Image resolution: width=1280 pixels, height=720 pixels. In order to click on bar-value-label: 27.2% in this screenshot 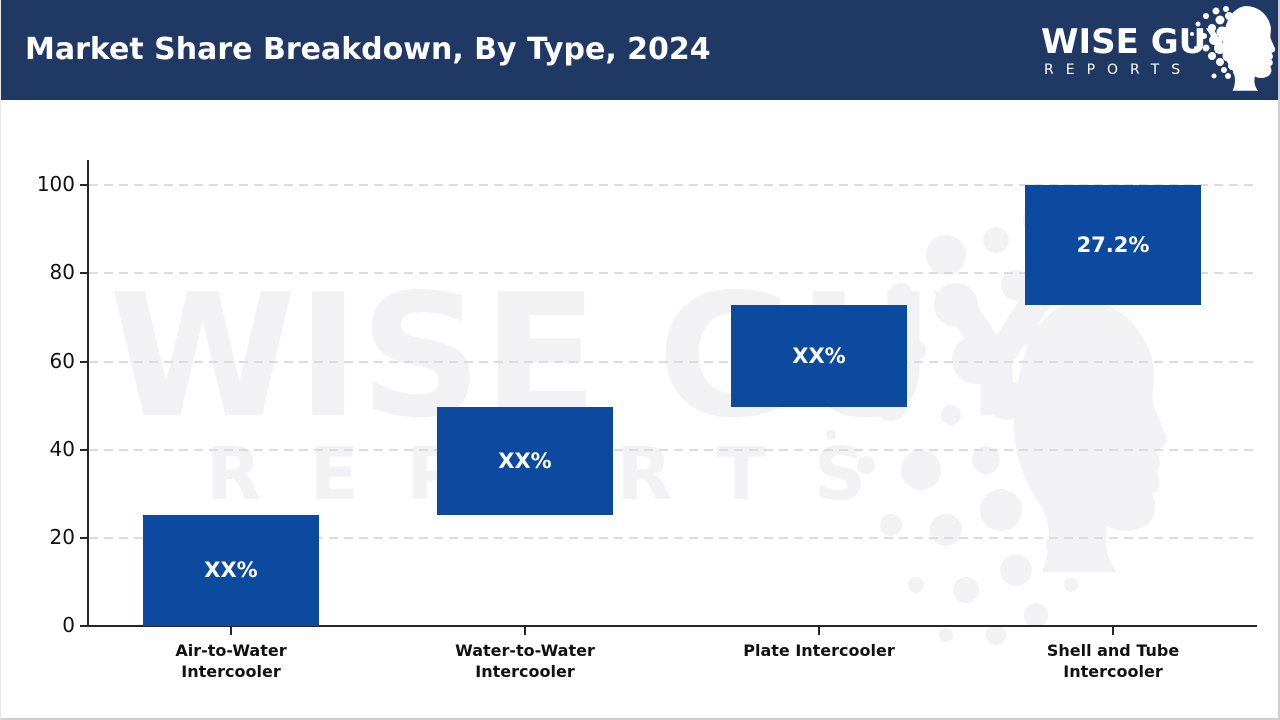, I will do `click(1113, 245)`.